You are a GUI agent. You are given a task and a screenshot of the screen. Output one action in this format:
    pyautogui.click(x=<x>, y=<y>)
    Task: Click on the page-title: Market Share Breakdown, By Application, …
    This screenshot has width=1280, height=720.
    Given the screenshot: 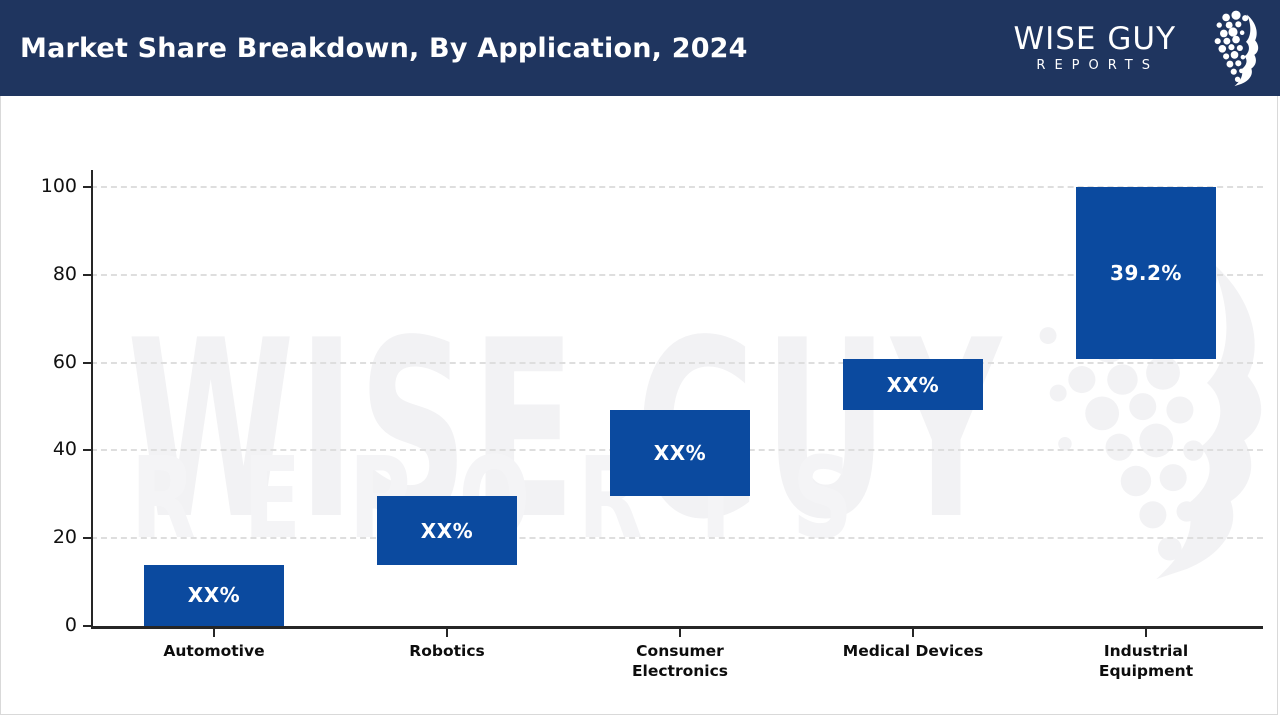 What is the action you would take?
    pyautogui.click(x=384, y=48)
    